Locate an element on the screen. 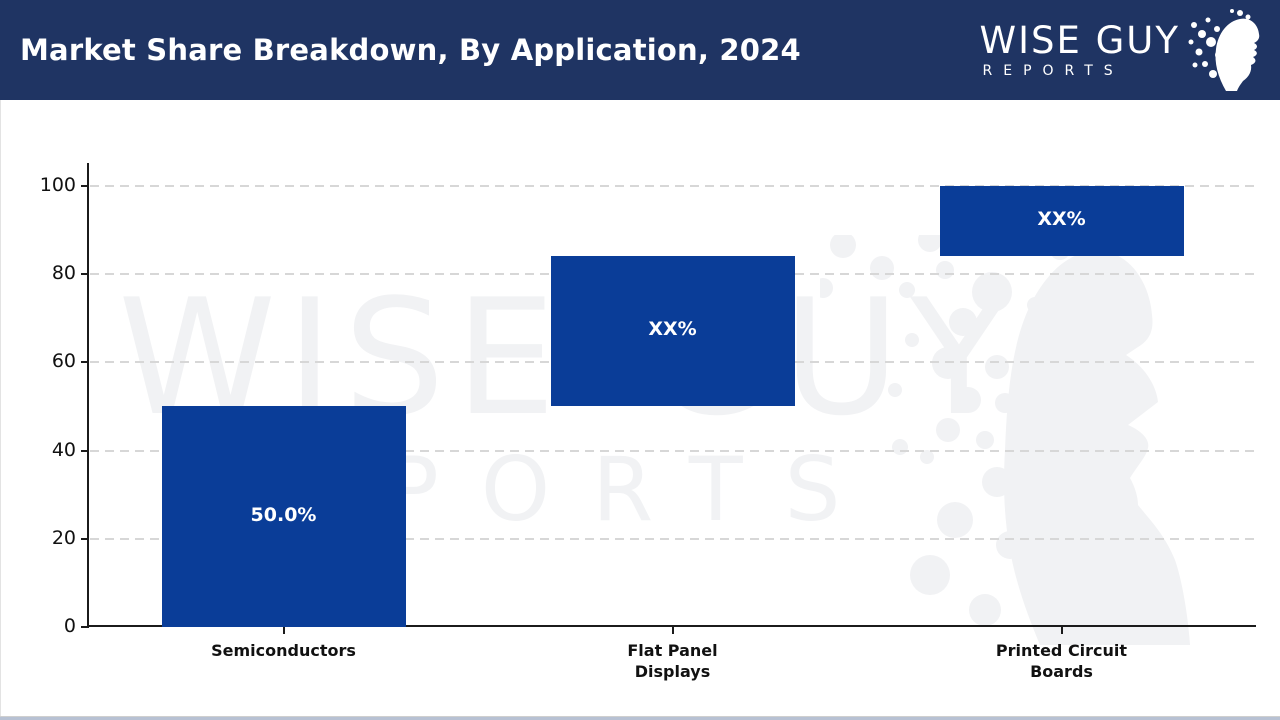  logo-subtitle: REPORTS is located at coordinates (1053, 70).